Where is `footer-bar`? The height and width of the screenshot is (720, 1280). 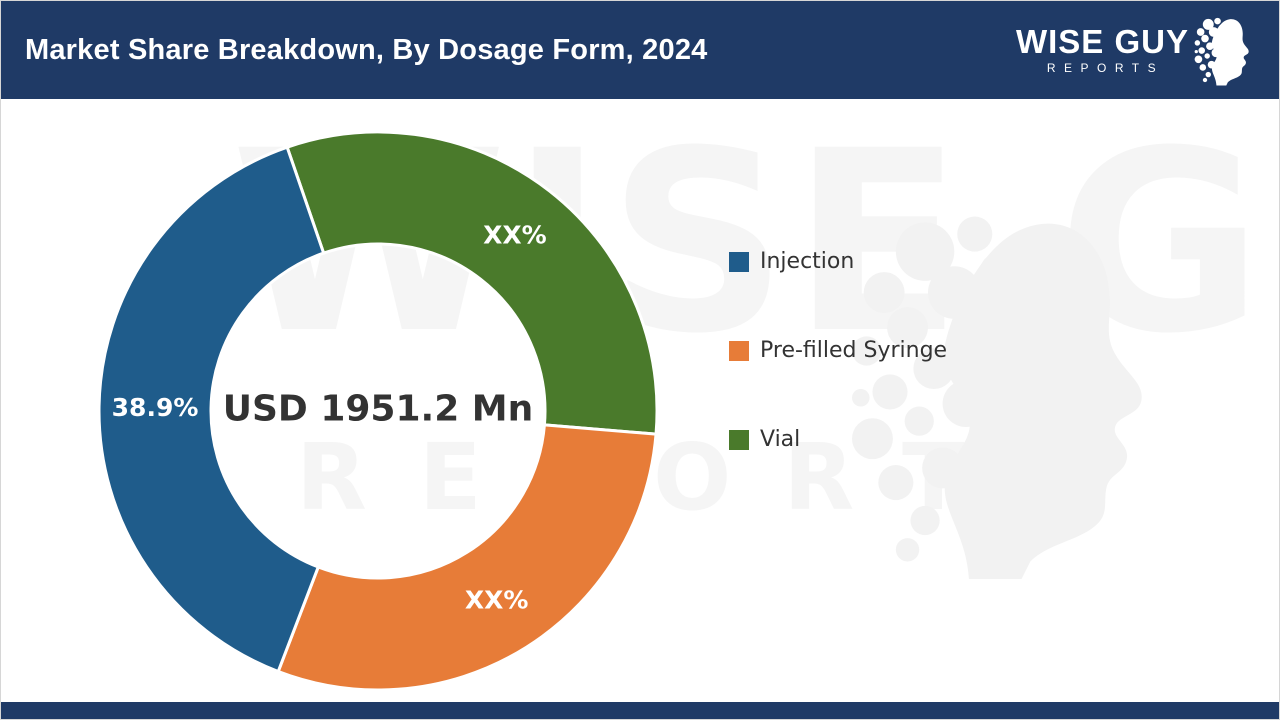 footer-bar is located at coordinates (640, 710).